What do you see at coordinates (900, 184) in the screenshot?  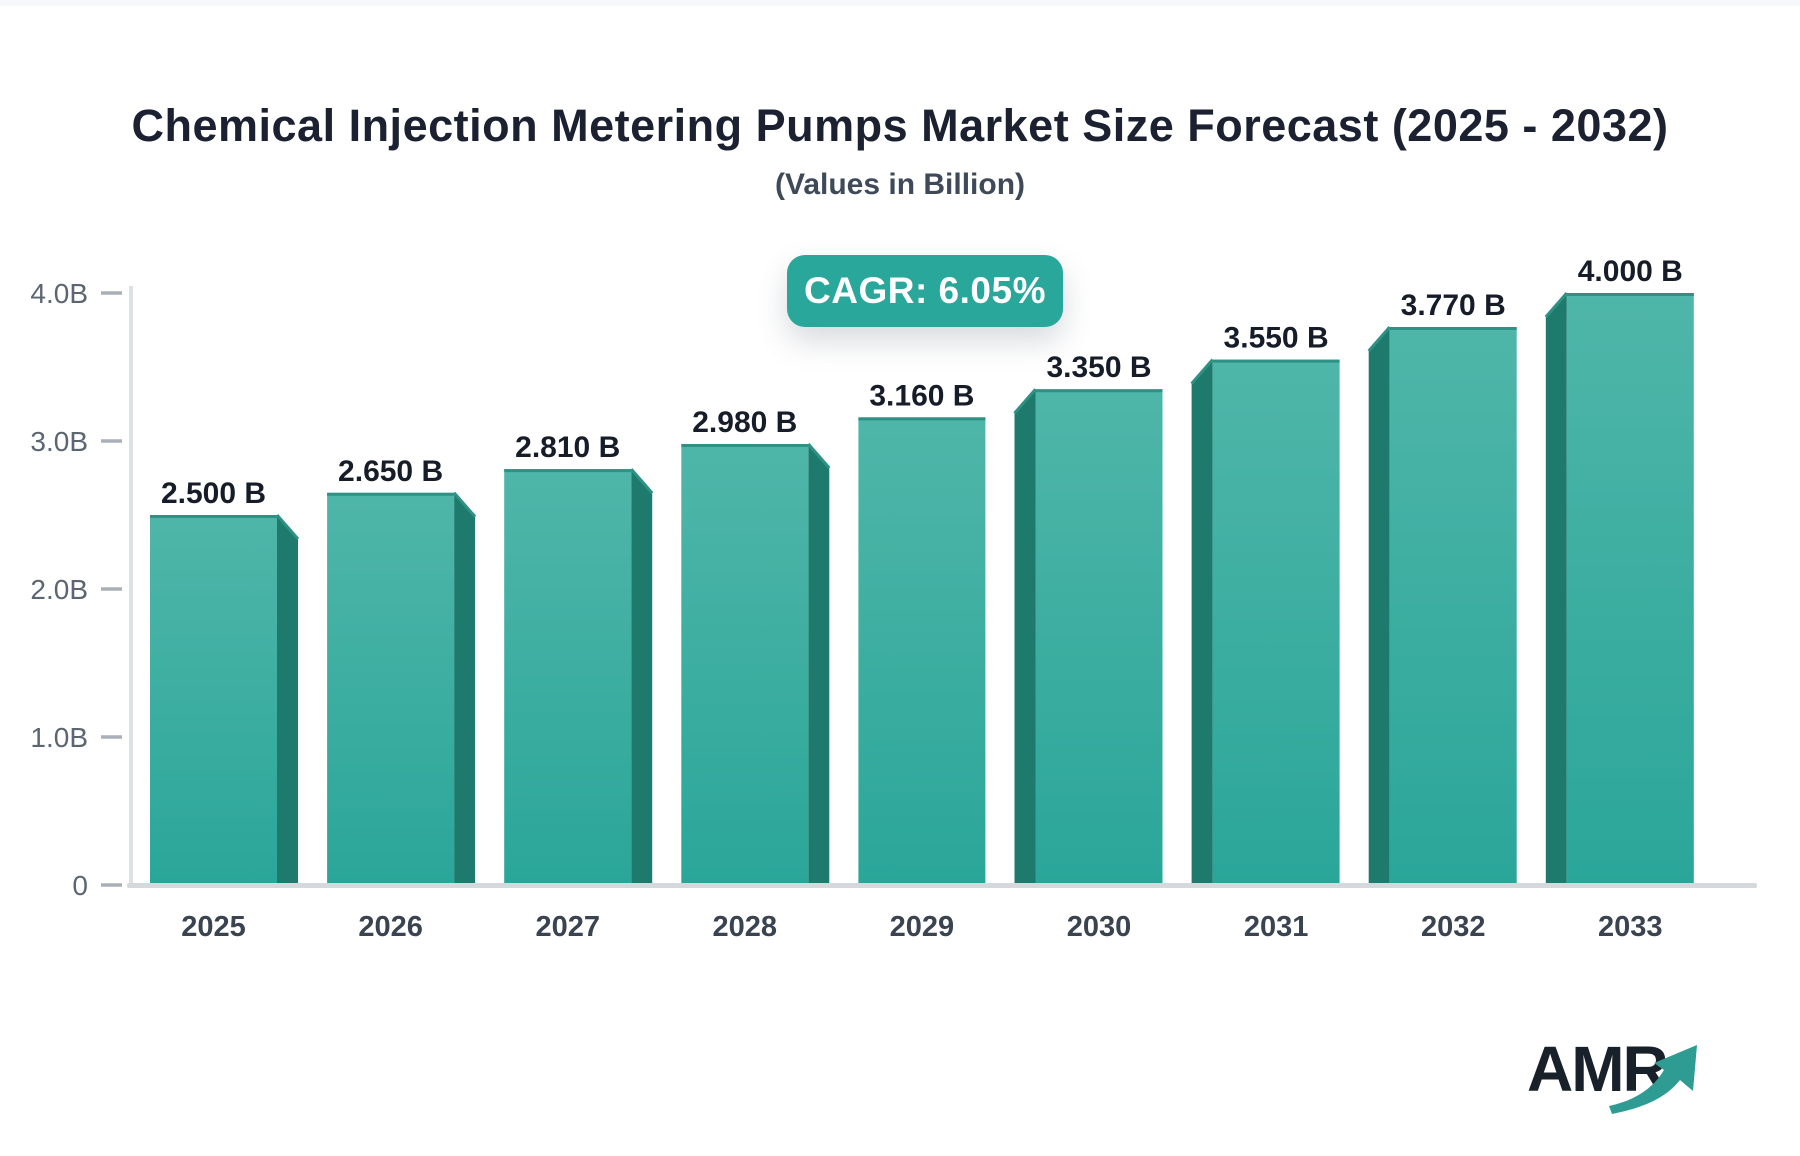 I see `page-subtitle: (Values in Billion)` at bounding box center [900, 184].